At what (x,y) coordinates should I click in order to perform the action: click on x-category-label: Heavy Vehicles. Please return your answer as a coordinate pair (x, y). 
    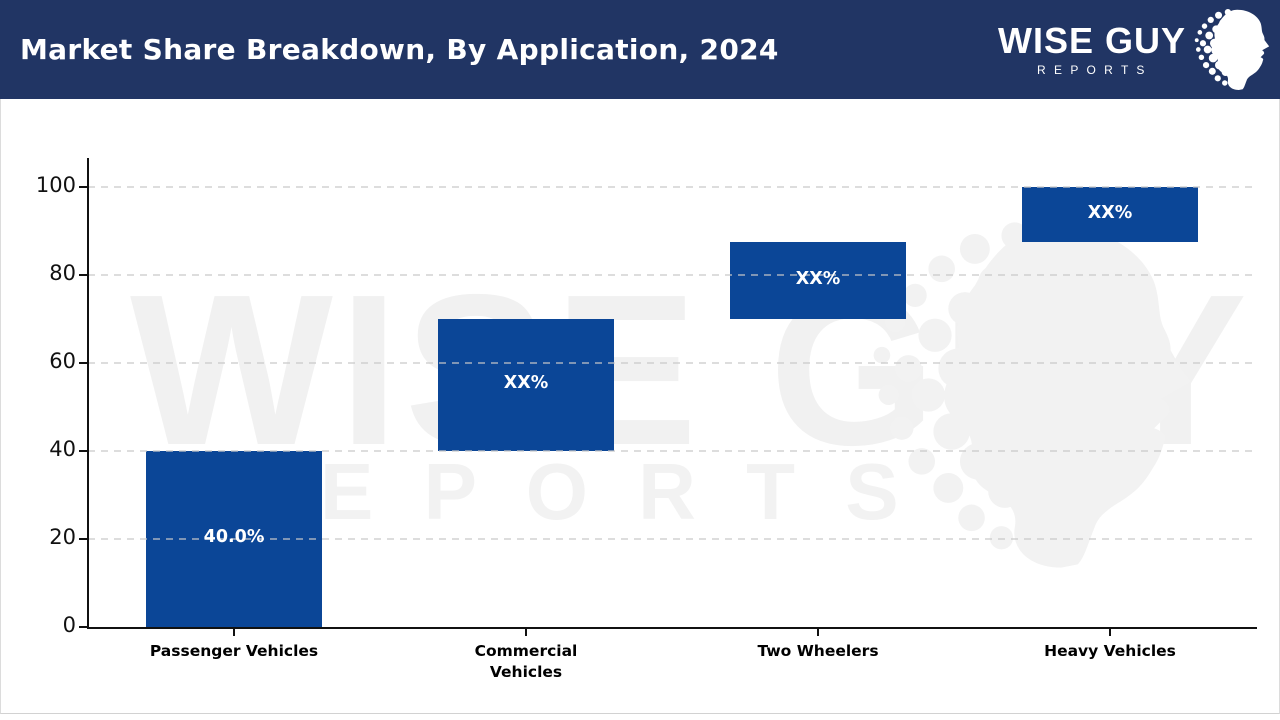
    Looking at the image, I should click on (1110, 651).